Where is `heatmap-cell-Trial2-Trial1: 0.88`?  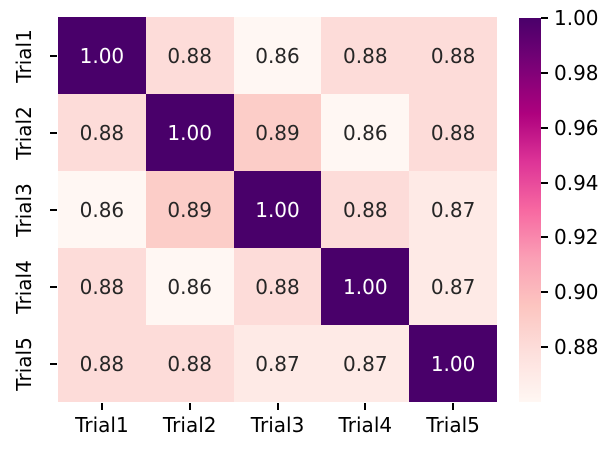 heatmap-cell-Trial2-Trial1: 0.88 is located at coordinates (102, 132).